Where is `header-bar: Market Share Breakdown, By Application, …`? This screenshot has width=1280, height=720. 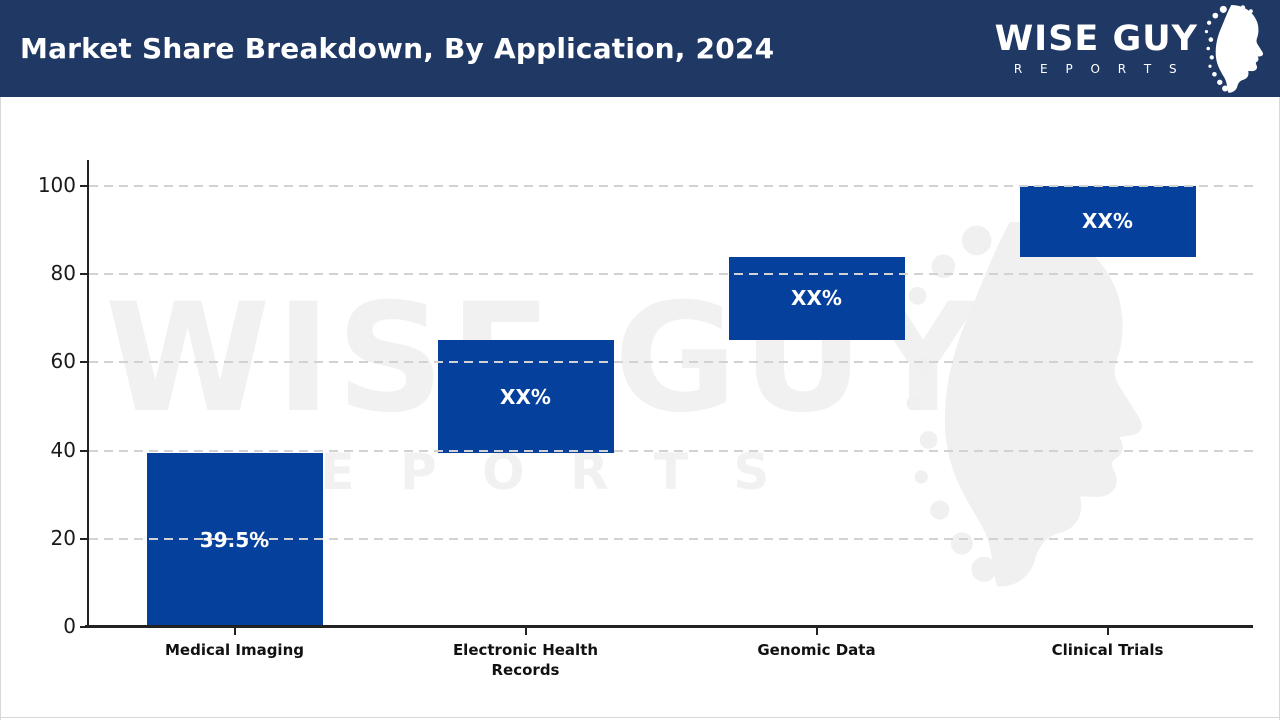
header-bar: Market Share Breakdown, By Application, … is located at coordinates (640, 48).